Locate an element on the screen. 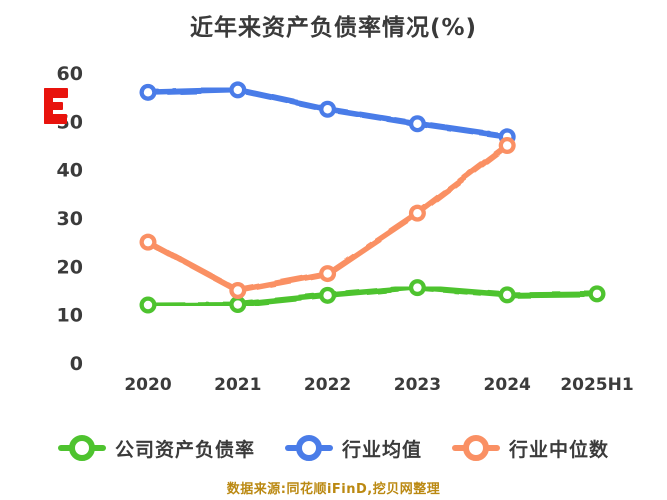 The height and width of the screenshot is (500, 667). legend-item-行业均值: 行业均值 is located at coordinates (353, 448).